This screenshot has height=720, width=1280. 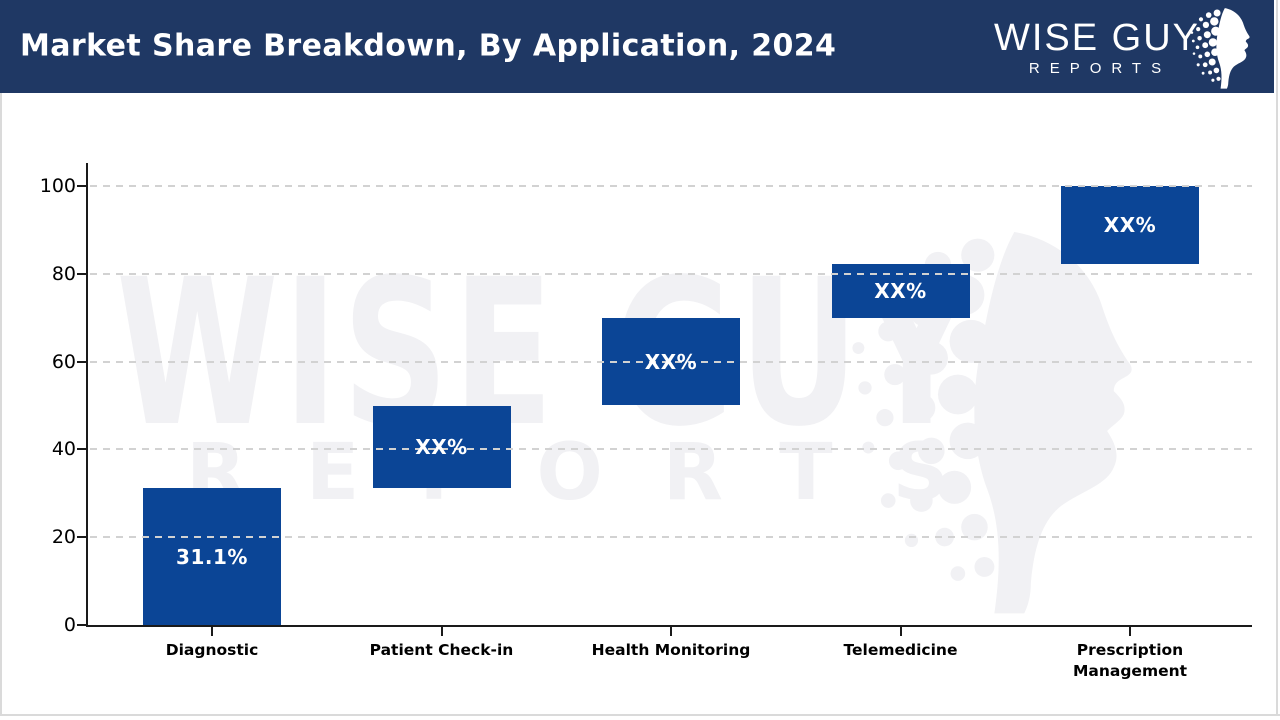 I want to click on logo-text: WISE GUY REPORTS, so click(x=1096, y=47).